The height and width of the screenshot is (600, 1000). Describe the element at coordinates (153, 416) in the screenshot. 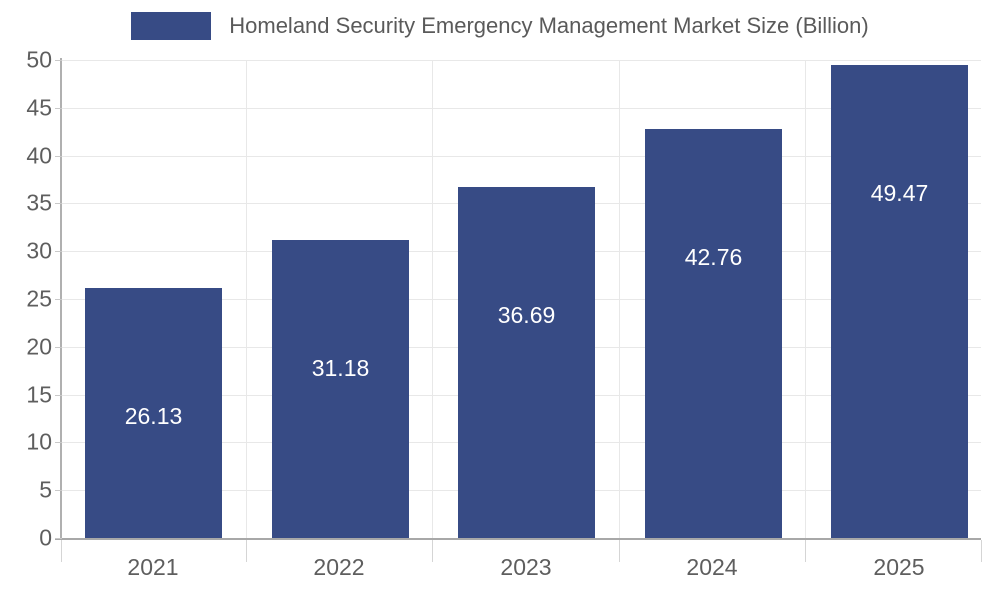

I see `bar-value-label: 26.13` at that location.